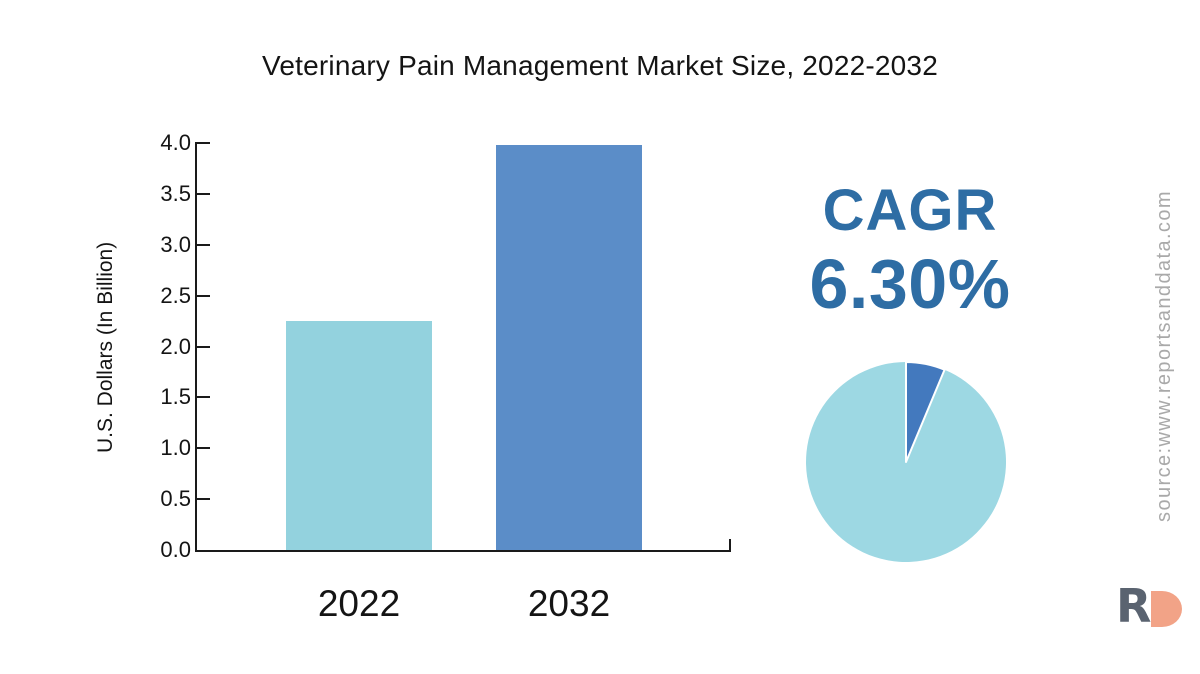  I want to click on x-axis-end-tick, so click(730, 544).